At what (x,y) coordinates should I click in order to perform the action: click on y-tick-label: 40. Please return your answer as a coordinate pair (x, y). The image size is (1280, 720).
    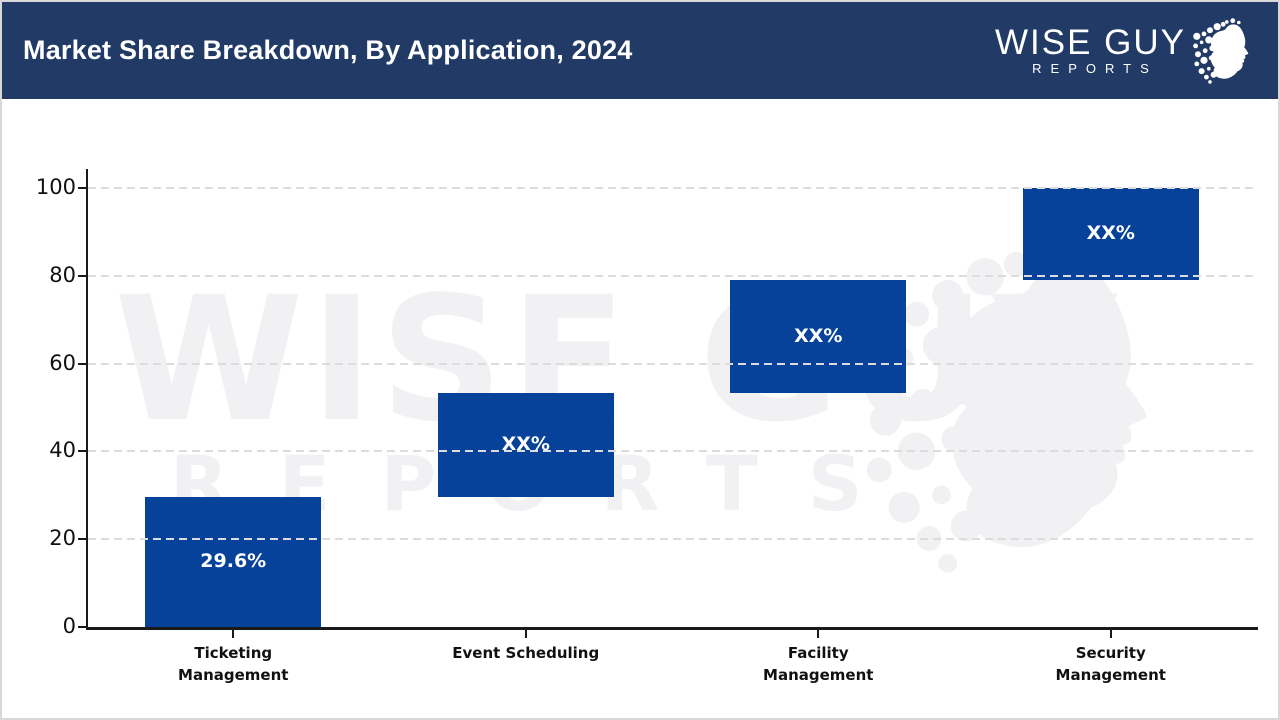
    Looking at the image, I should click on (62, 450).